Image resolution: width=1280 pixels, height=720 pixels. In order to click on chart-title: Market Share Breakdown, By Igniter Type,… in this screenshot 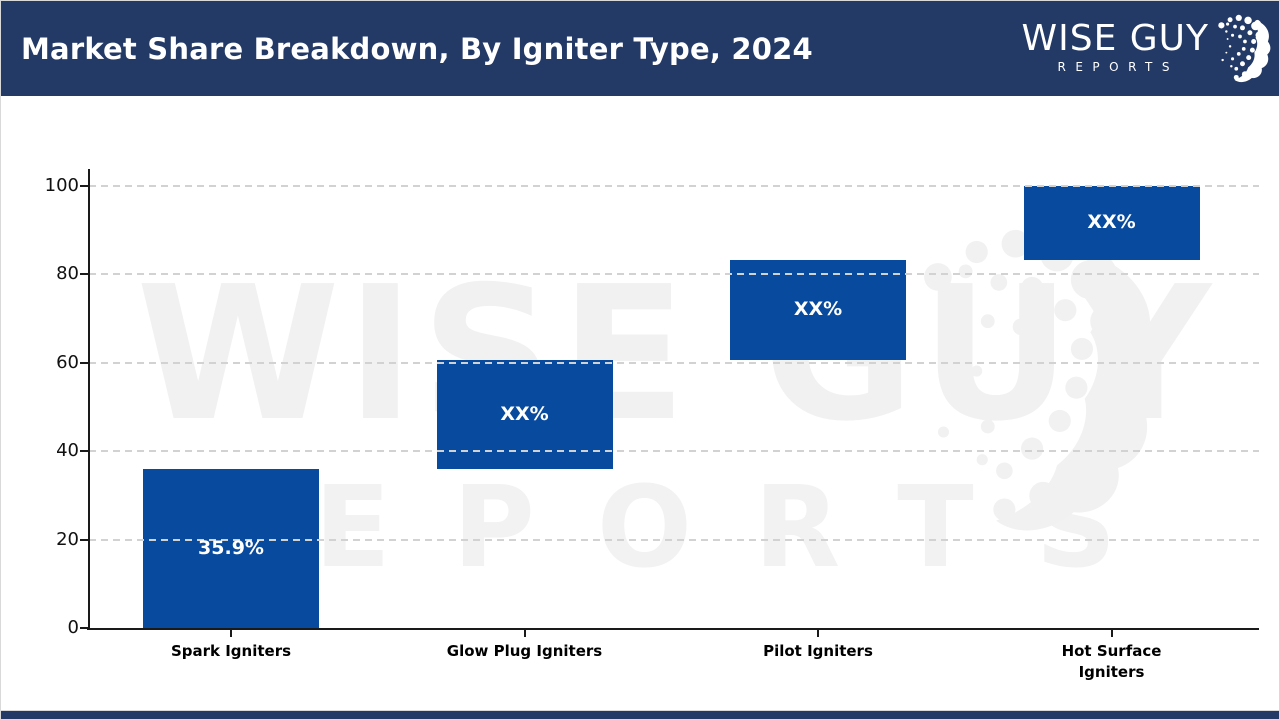, I will do `click(417, 48)`.